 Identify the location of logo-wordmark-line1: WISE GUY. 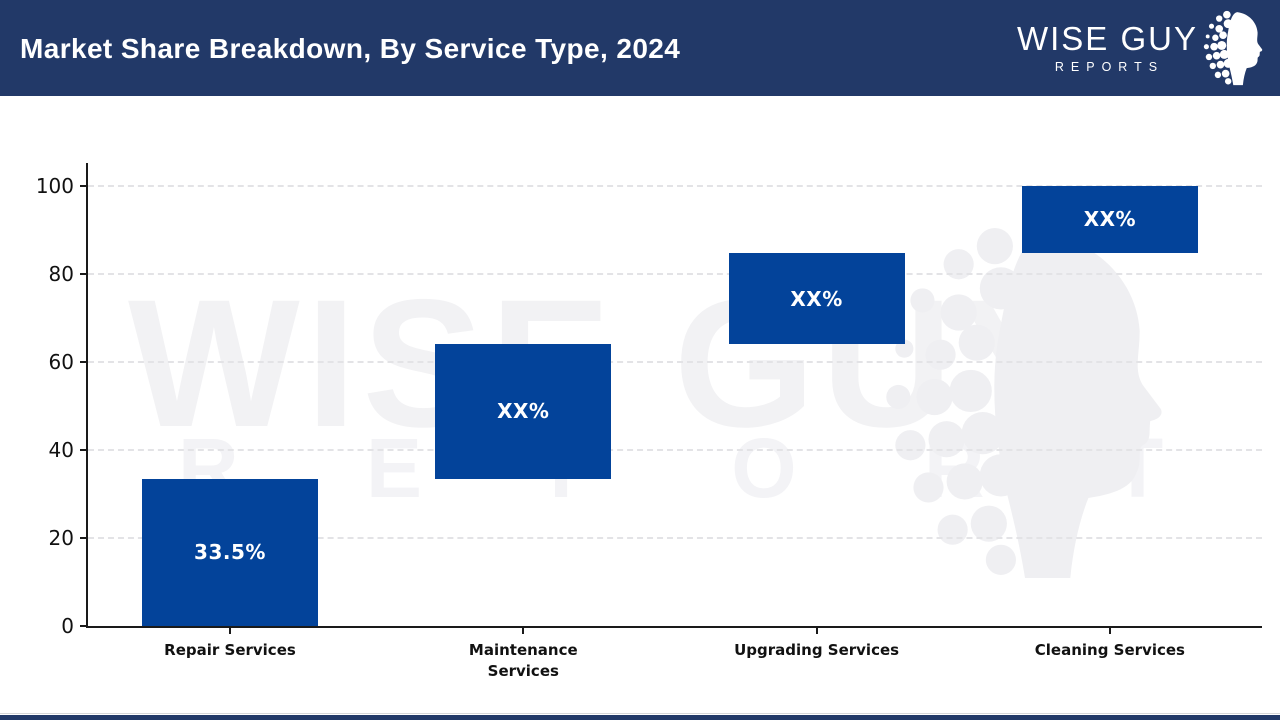
(1107, 38).